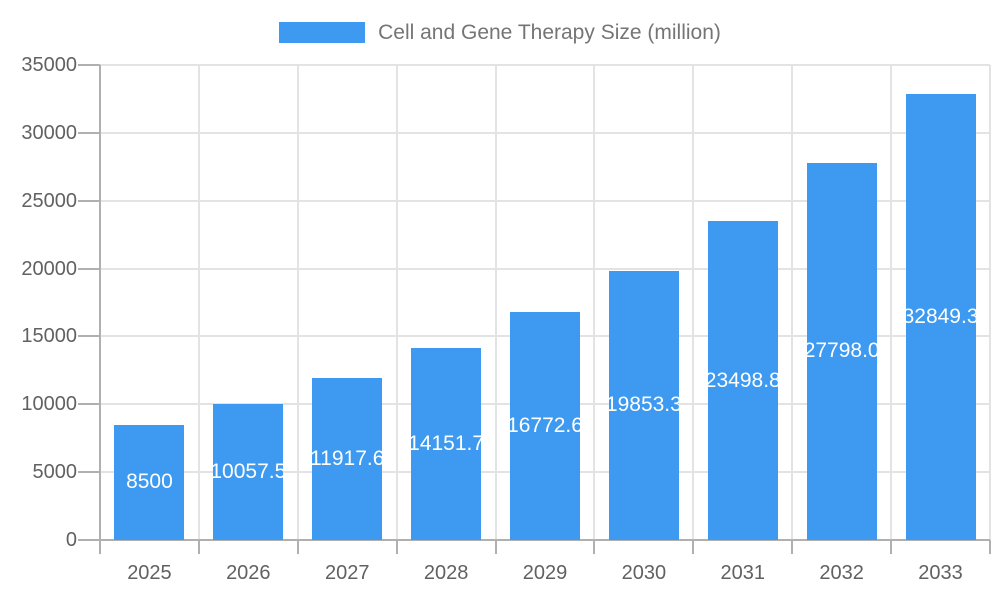  I want to click on bar-value-label: 11917.6, so click(347, 459).